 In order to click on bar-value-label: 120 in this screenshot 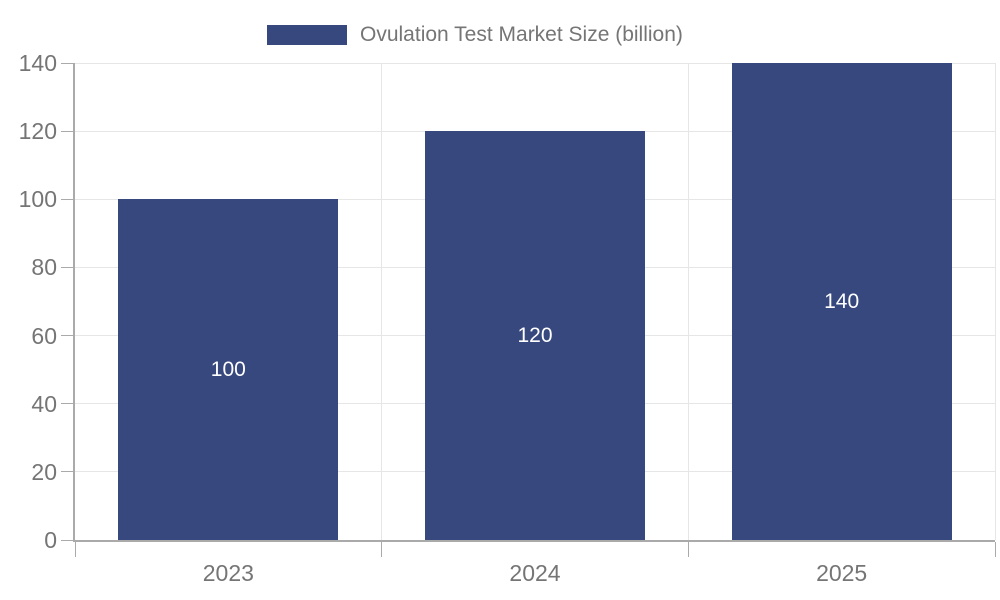, I will do `click(535, 335)`.